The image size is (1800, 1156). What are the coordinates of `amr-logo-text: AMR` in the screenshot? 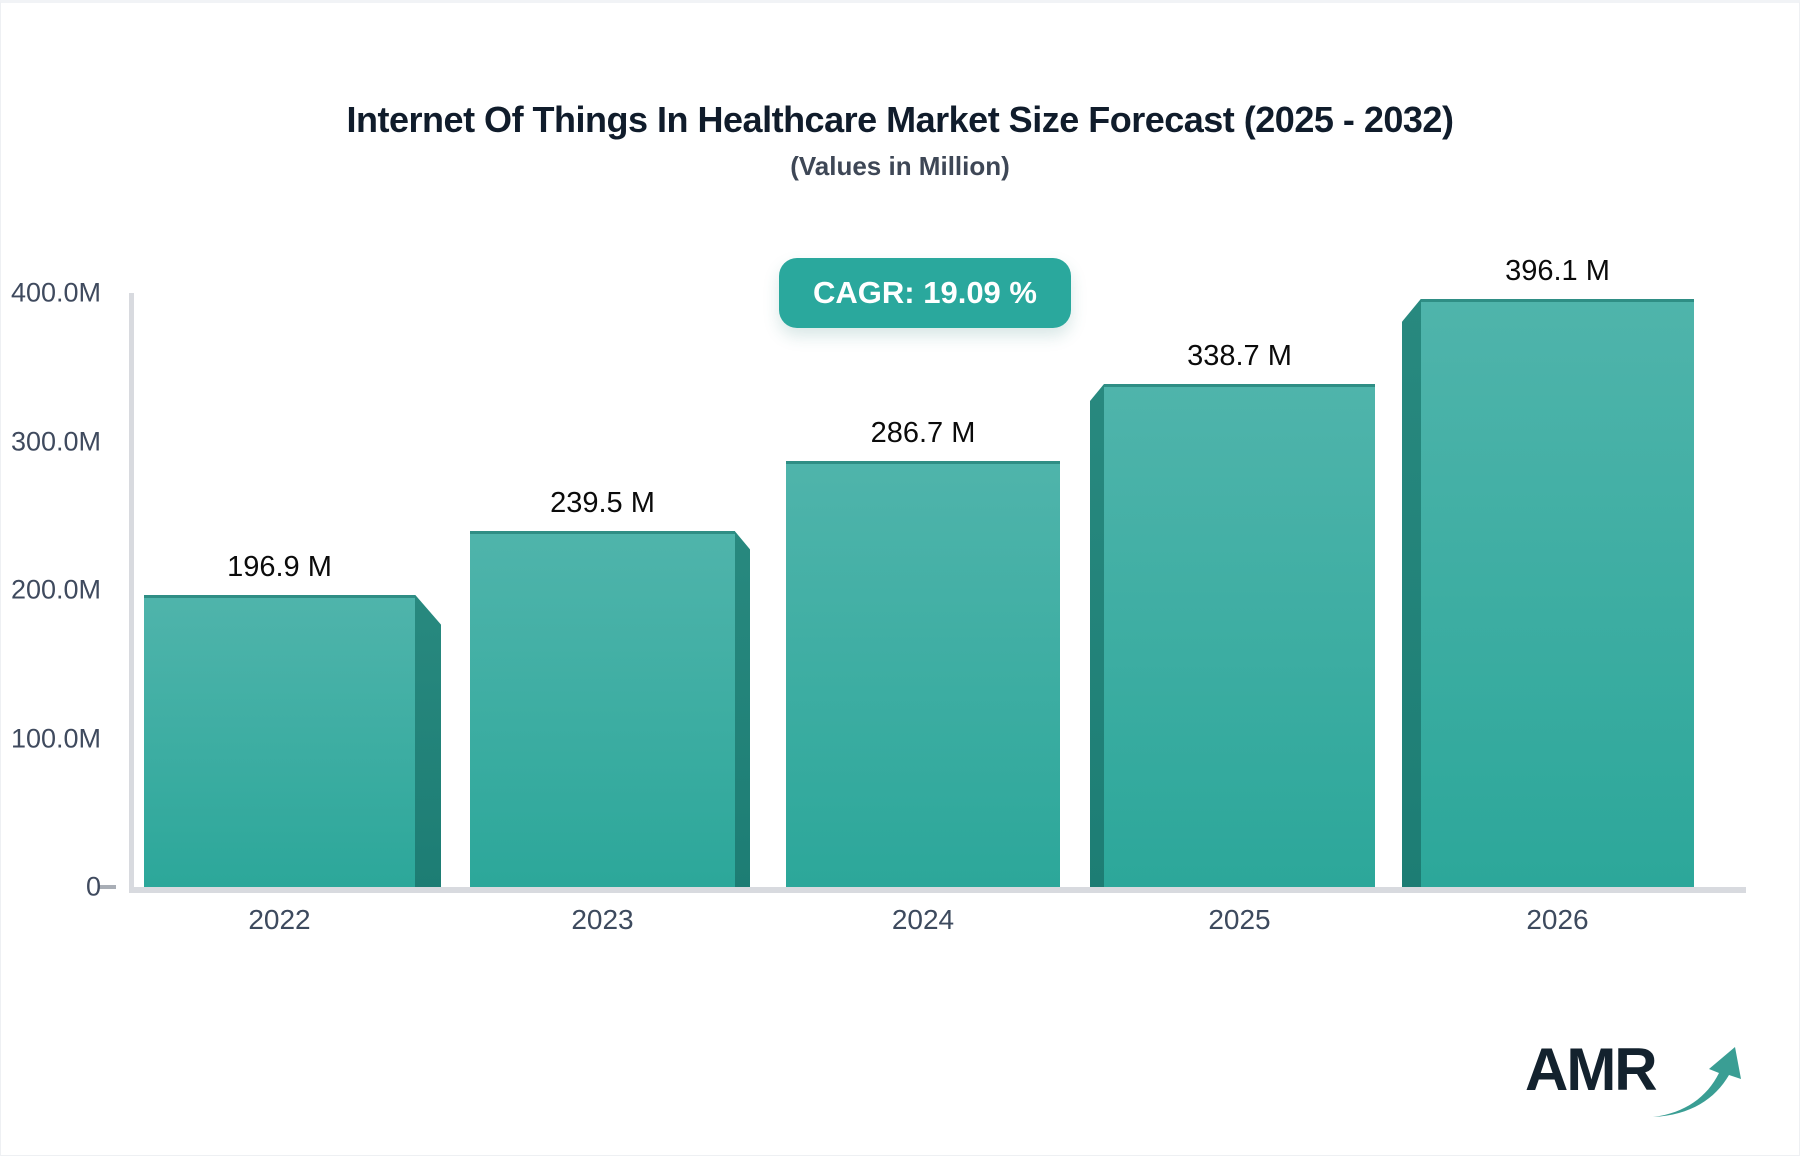 It's located at (1591, 1069).